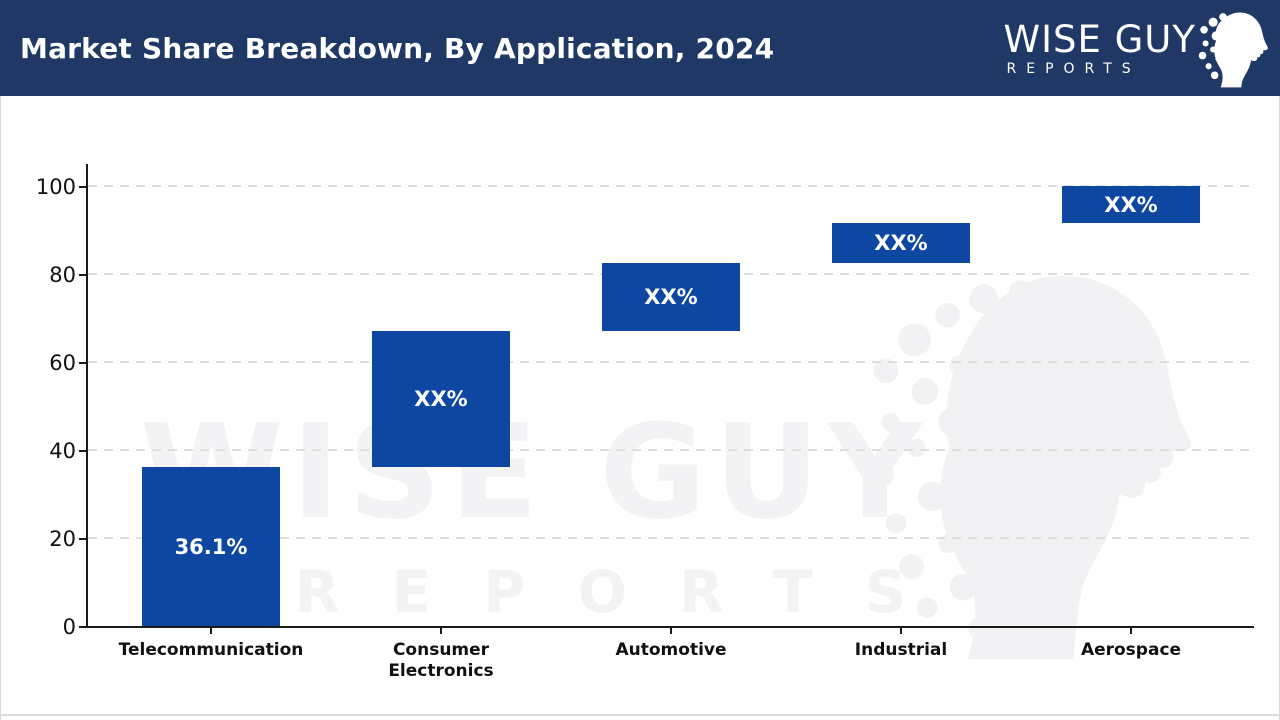 The height and width of the screenshot is (720, 1280). I want to click on x-category-label-consumer-electronics: Consumer Electronics, so click(441, 661).